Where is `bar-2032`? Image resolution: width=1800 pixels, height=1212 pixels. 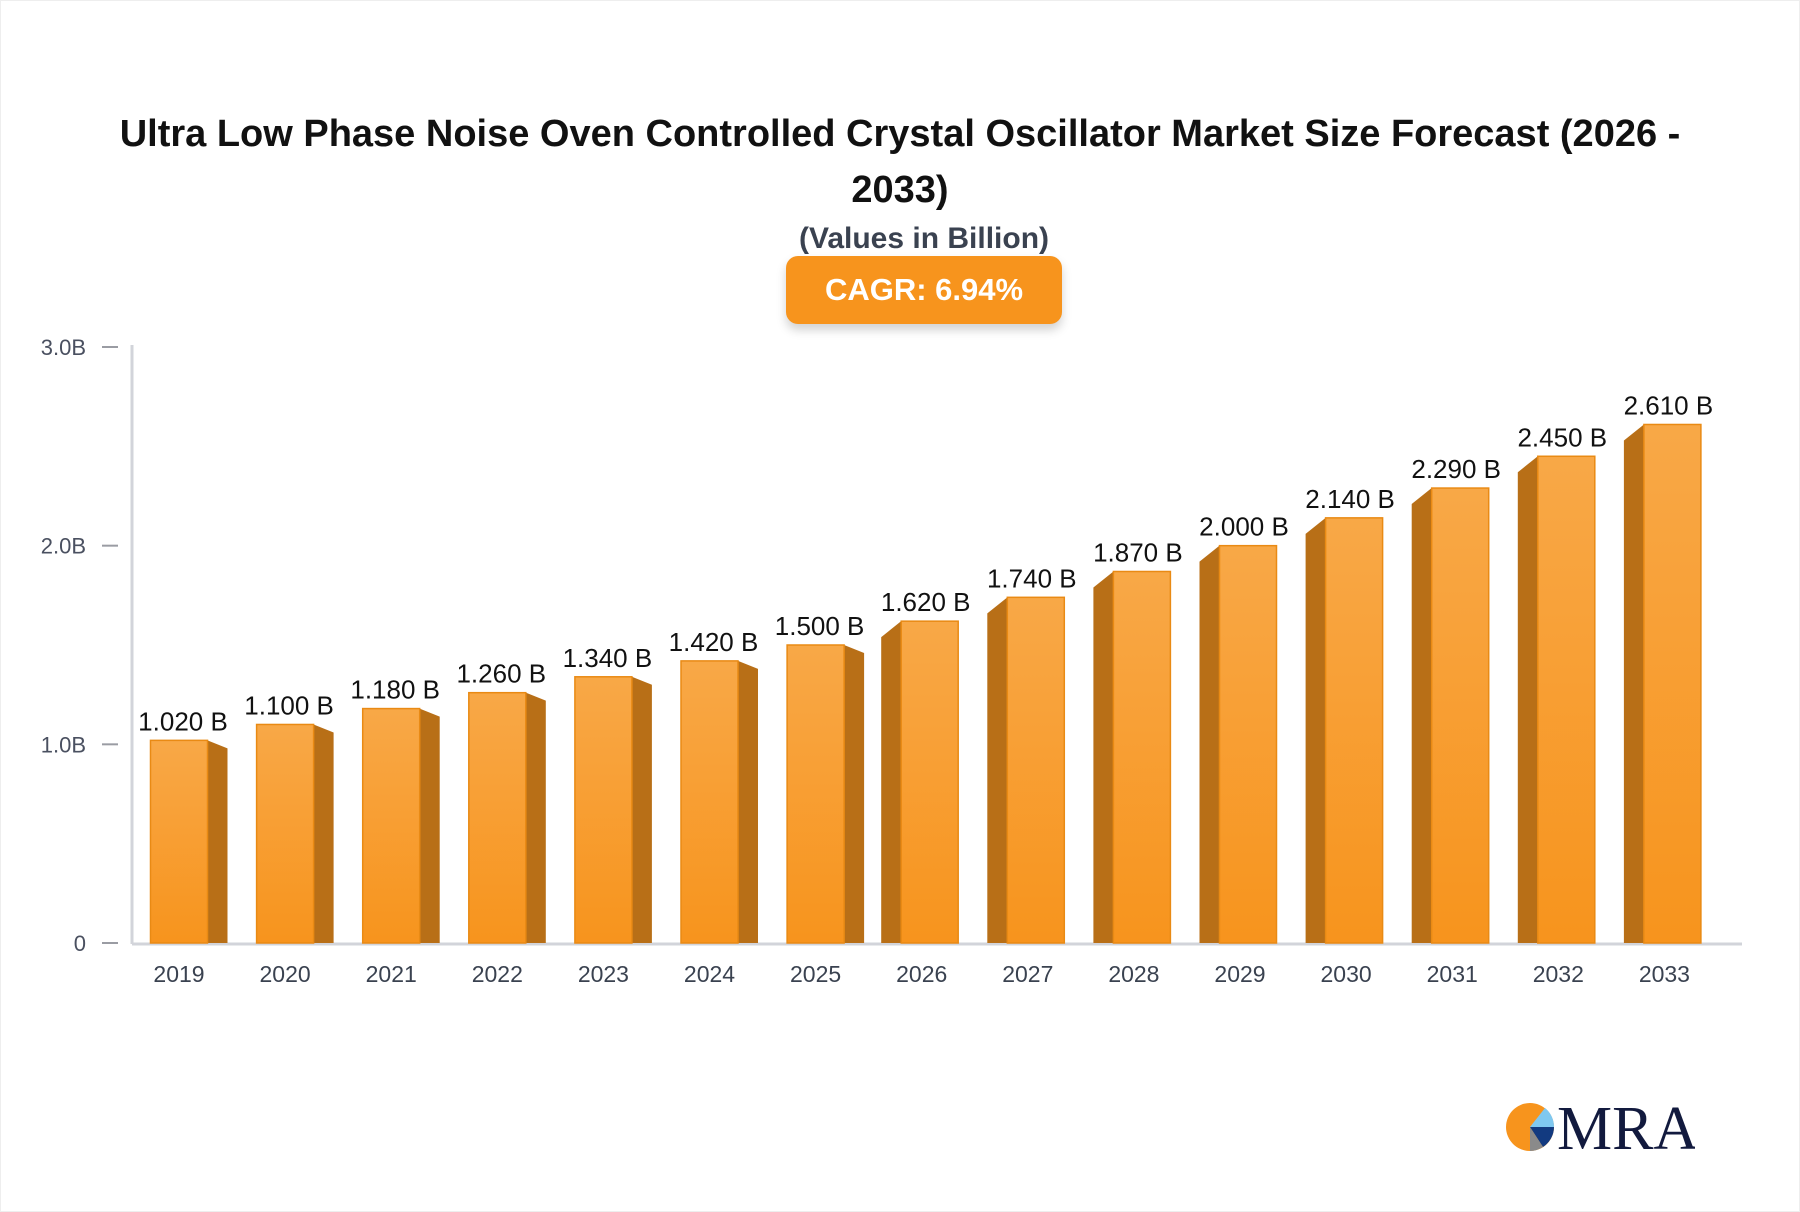
bar-2032 is located at coordinates (1556, 699).